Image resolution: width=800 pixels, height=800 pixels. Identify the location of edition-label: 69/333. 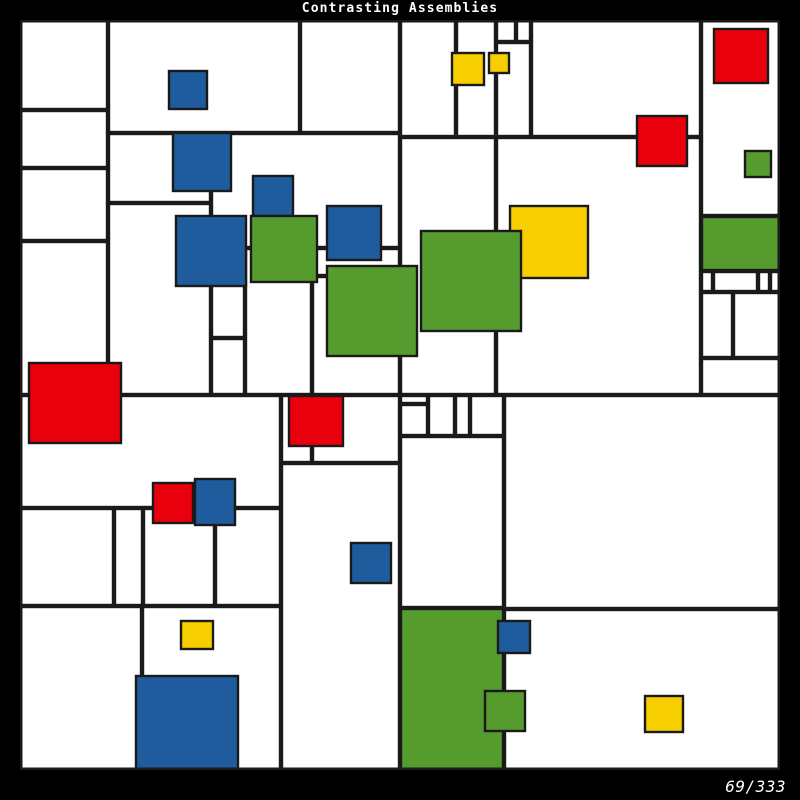
(755, 786).